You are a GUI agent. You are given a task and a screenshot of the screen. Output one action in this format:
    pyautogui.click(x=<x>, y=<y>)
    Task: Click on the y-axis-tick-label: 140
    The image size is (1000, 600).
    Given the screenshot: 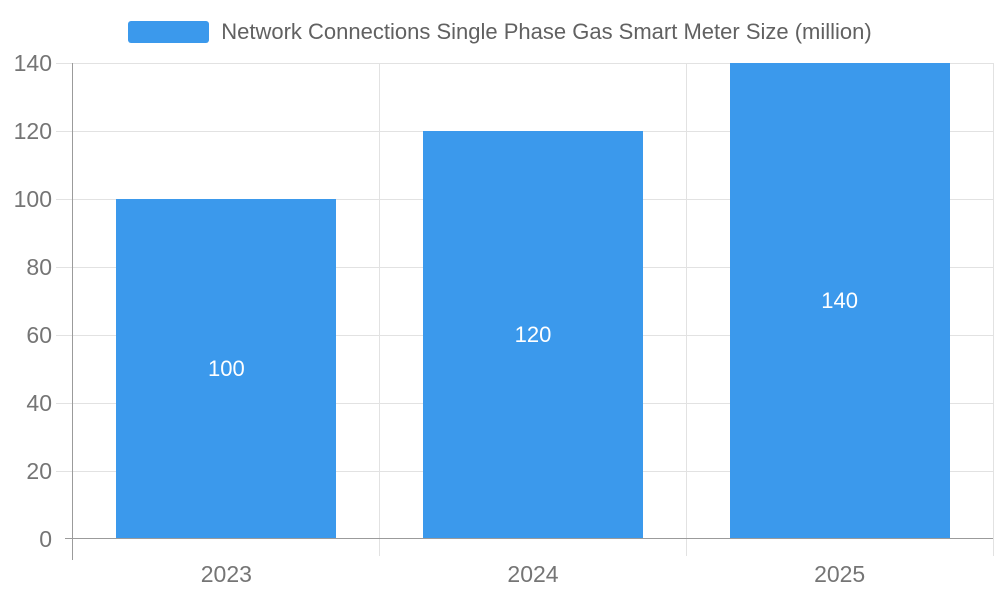 What is the action you would take?
    pyautogui.click(x=32, y=63)
    